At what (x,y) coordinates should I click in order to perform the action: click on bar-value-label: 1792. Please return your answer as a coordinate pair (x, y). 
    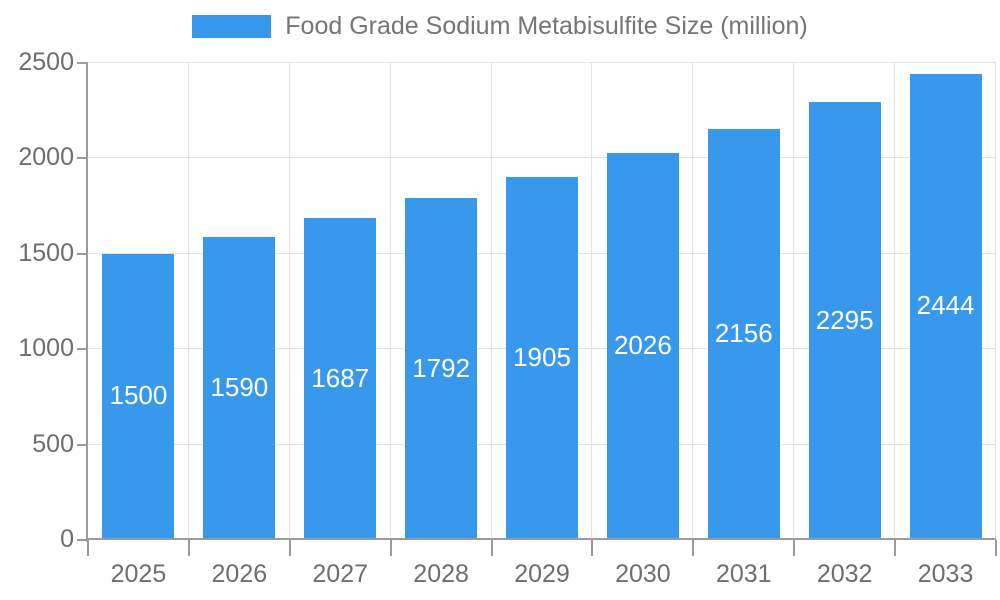
    Looking at the image, I should click on (441, 367).